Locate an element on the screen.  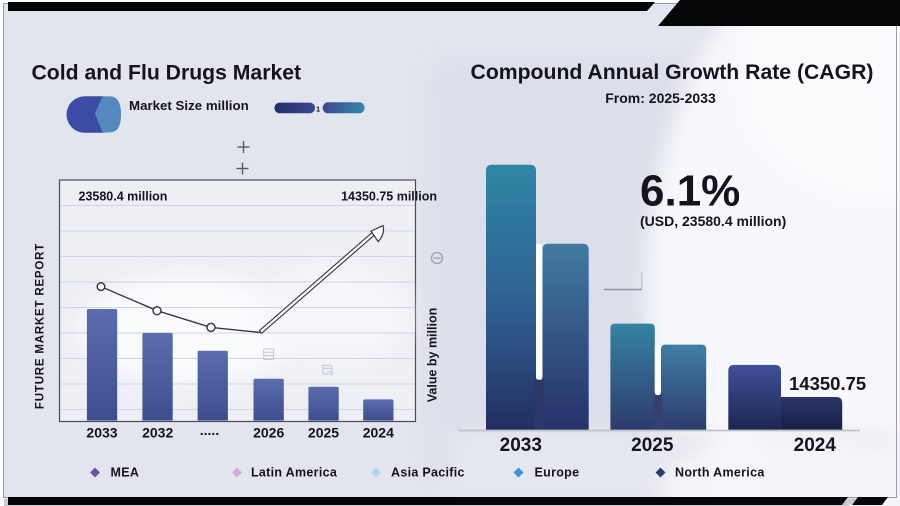
svg-text: Latin America is located at coordinates (294, 473).